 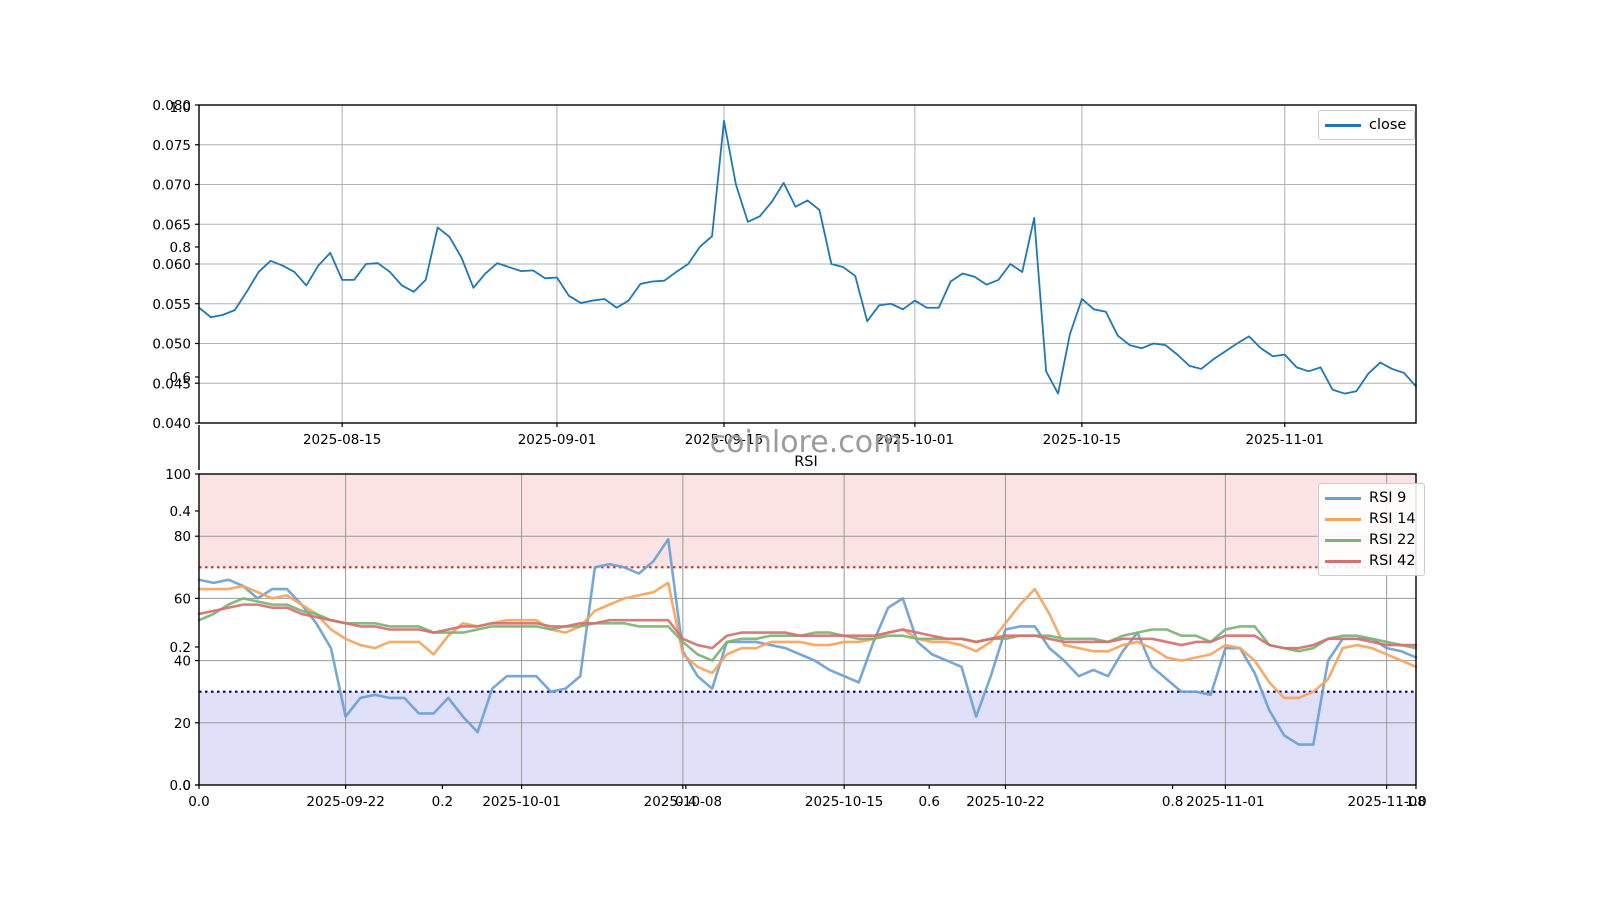 What do you see at coordinates (806, 462) in the screenshot?
I see `rsi-panel-title: RSI` at bounding box center [806, 462].